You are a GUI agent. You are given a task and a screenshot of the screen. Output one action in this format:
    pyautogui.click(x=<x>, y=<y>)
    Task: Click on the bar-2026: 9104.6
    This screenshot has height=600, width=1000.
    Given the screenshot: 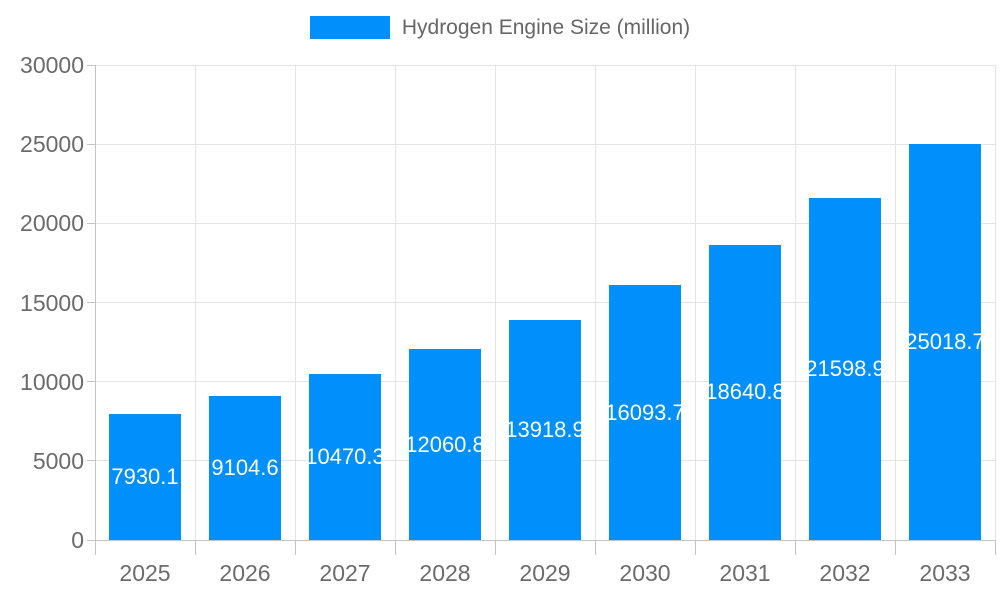 What is the action you would take?
    pyautogui.click(x=245, y=467)
    